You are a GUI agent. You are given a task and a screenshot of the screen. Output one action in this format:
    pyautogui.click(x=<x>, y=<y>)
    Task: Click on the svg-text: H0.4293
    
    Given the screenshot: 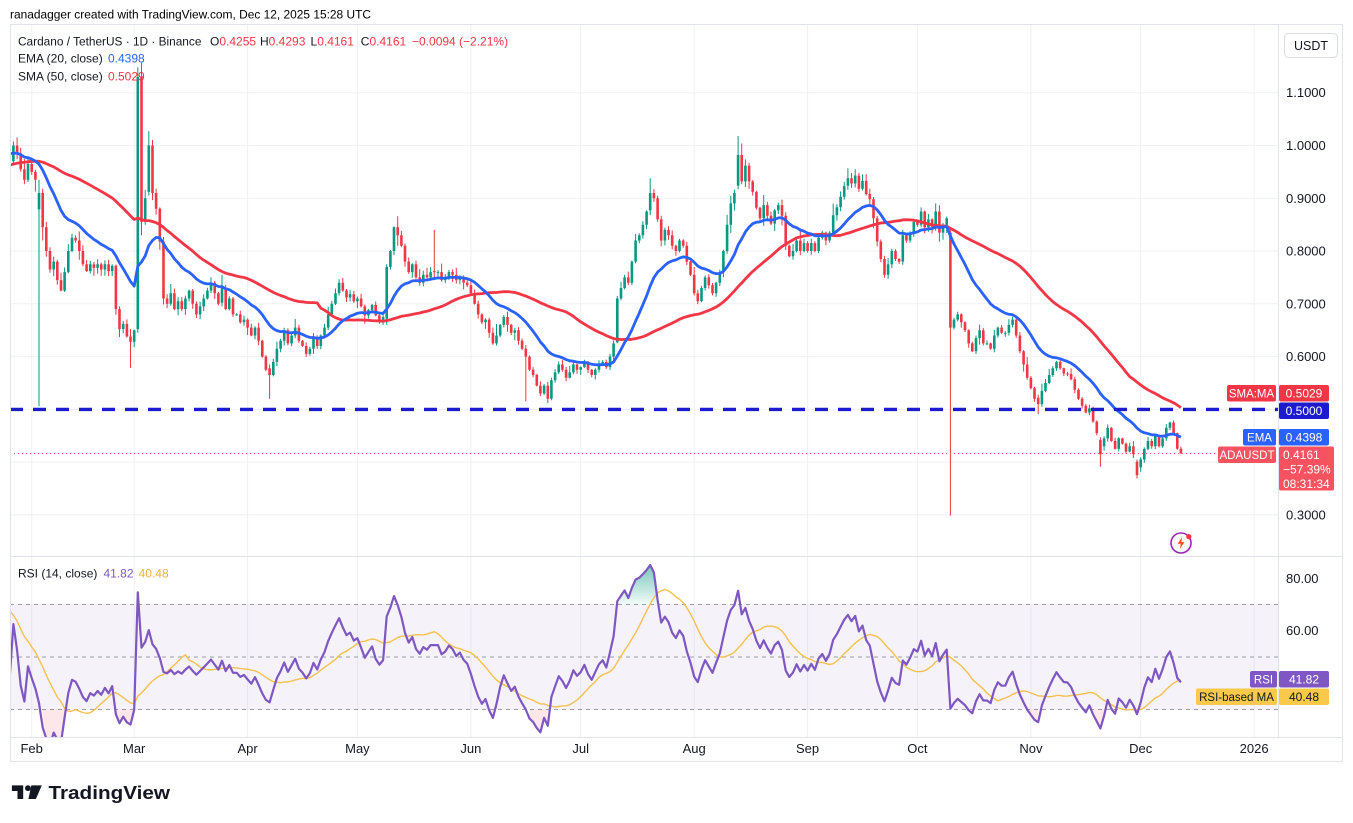 What is the action you would take?
    pyautogui.click(x=283, y=42)
    